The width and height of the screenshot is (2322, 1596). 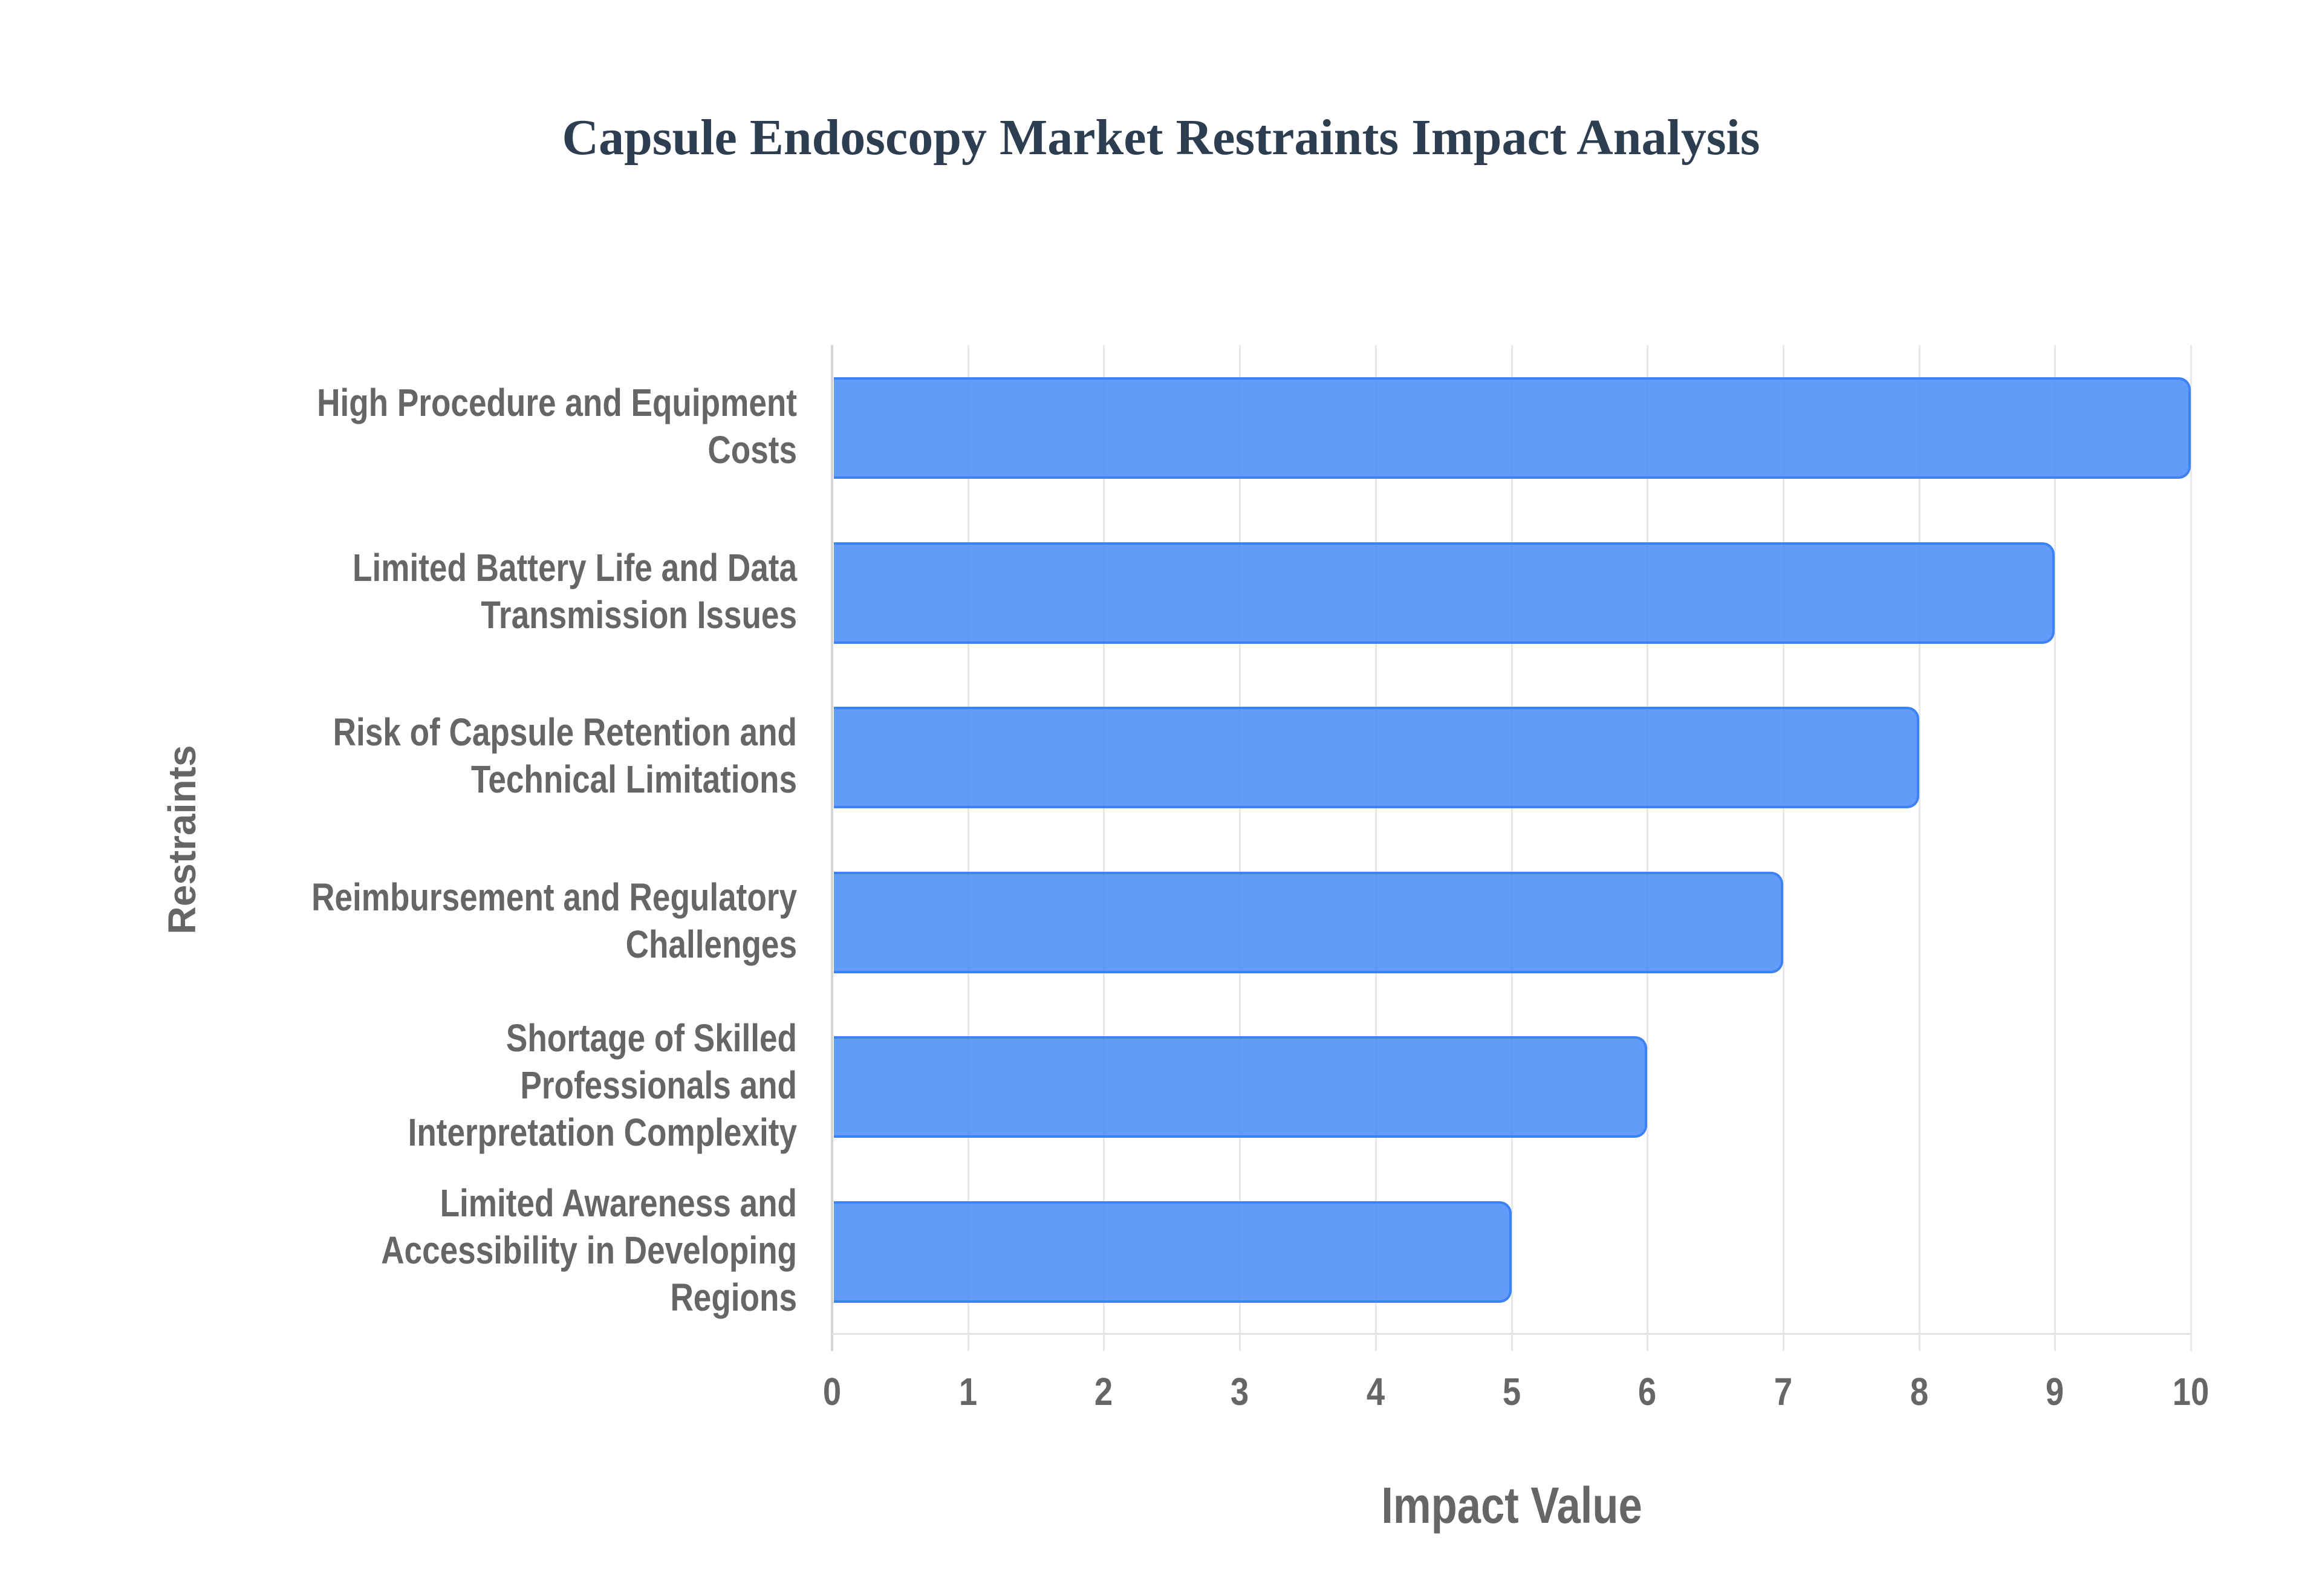 What do you see at coordinates (618, 1203) in the screenshot?
I see `y-axis-label-line: Limited Awareness and` at bounding box center [618, 1203].